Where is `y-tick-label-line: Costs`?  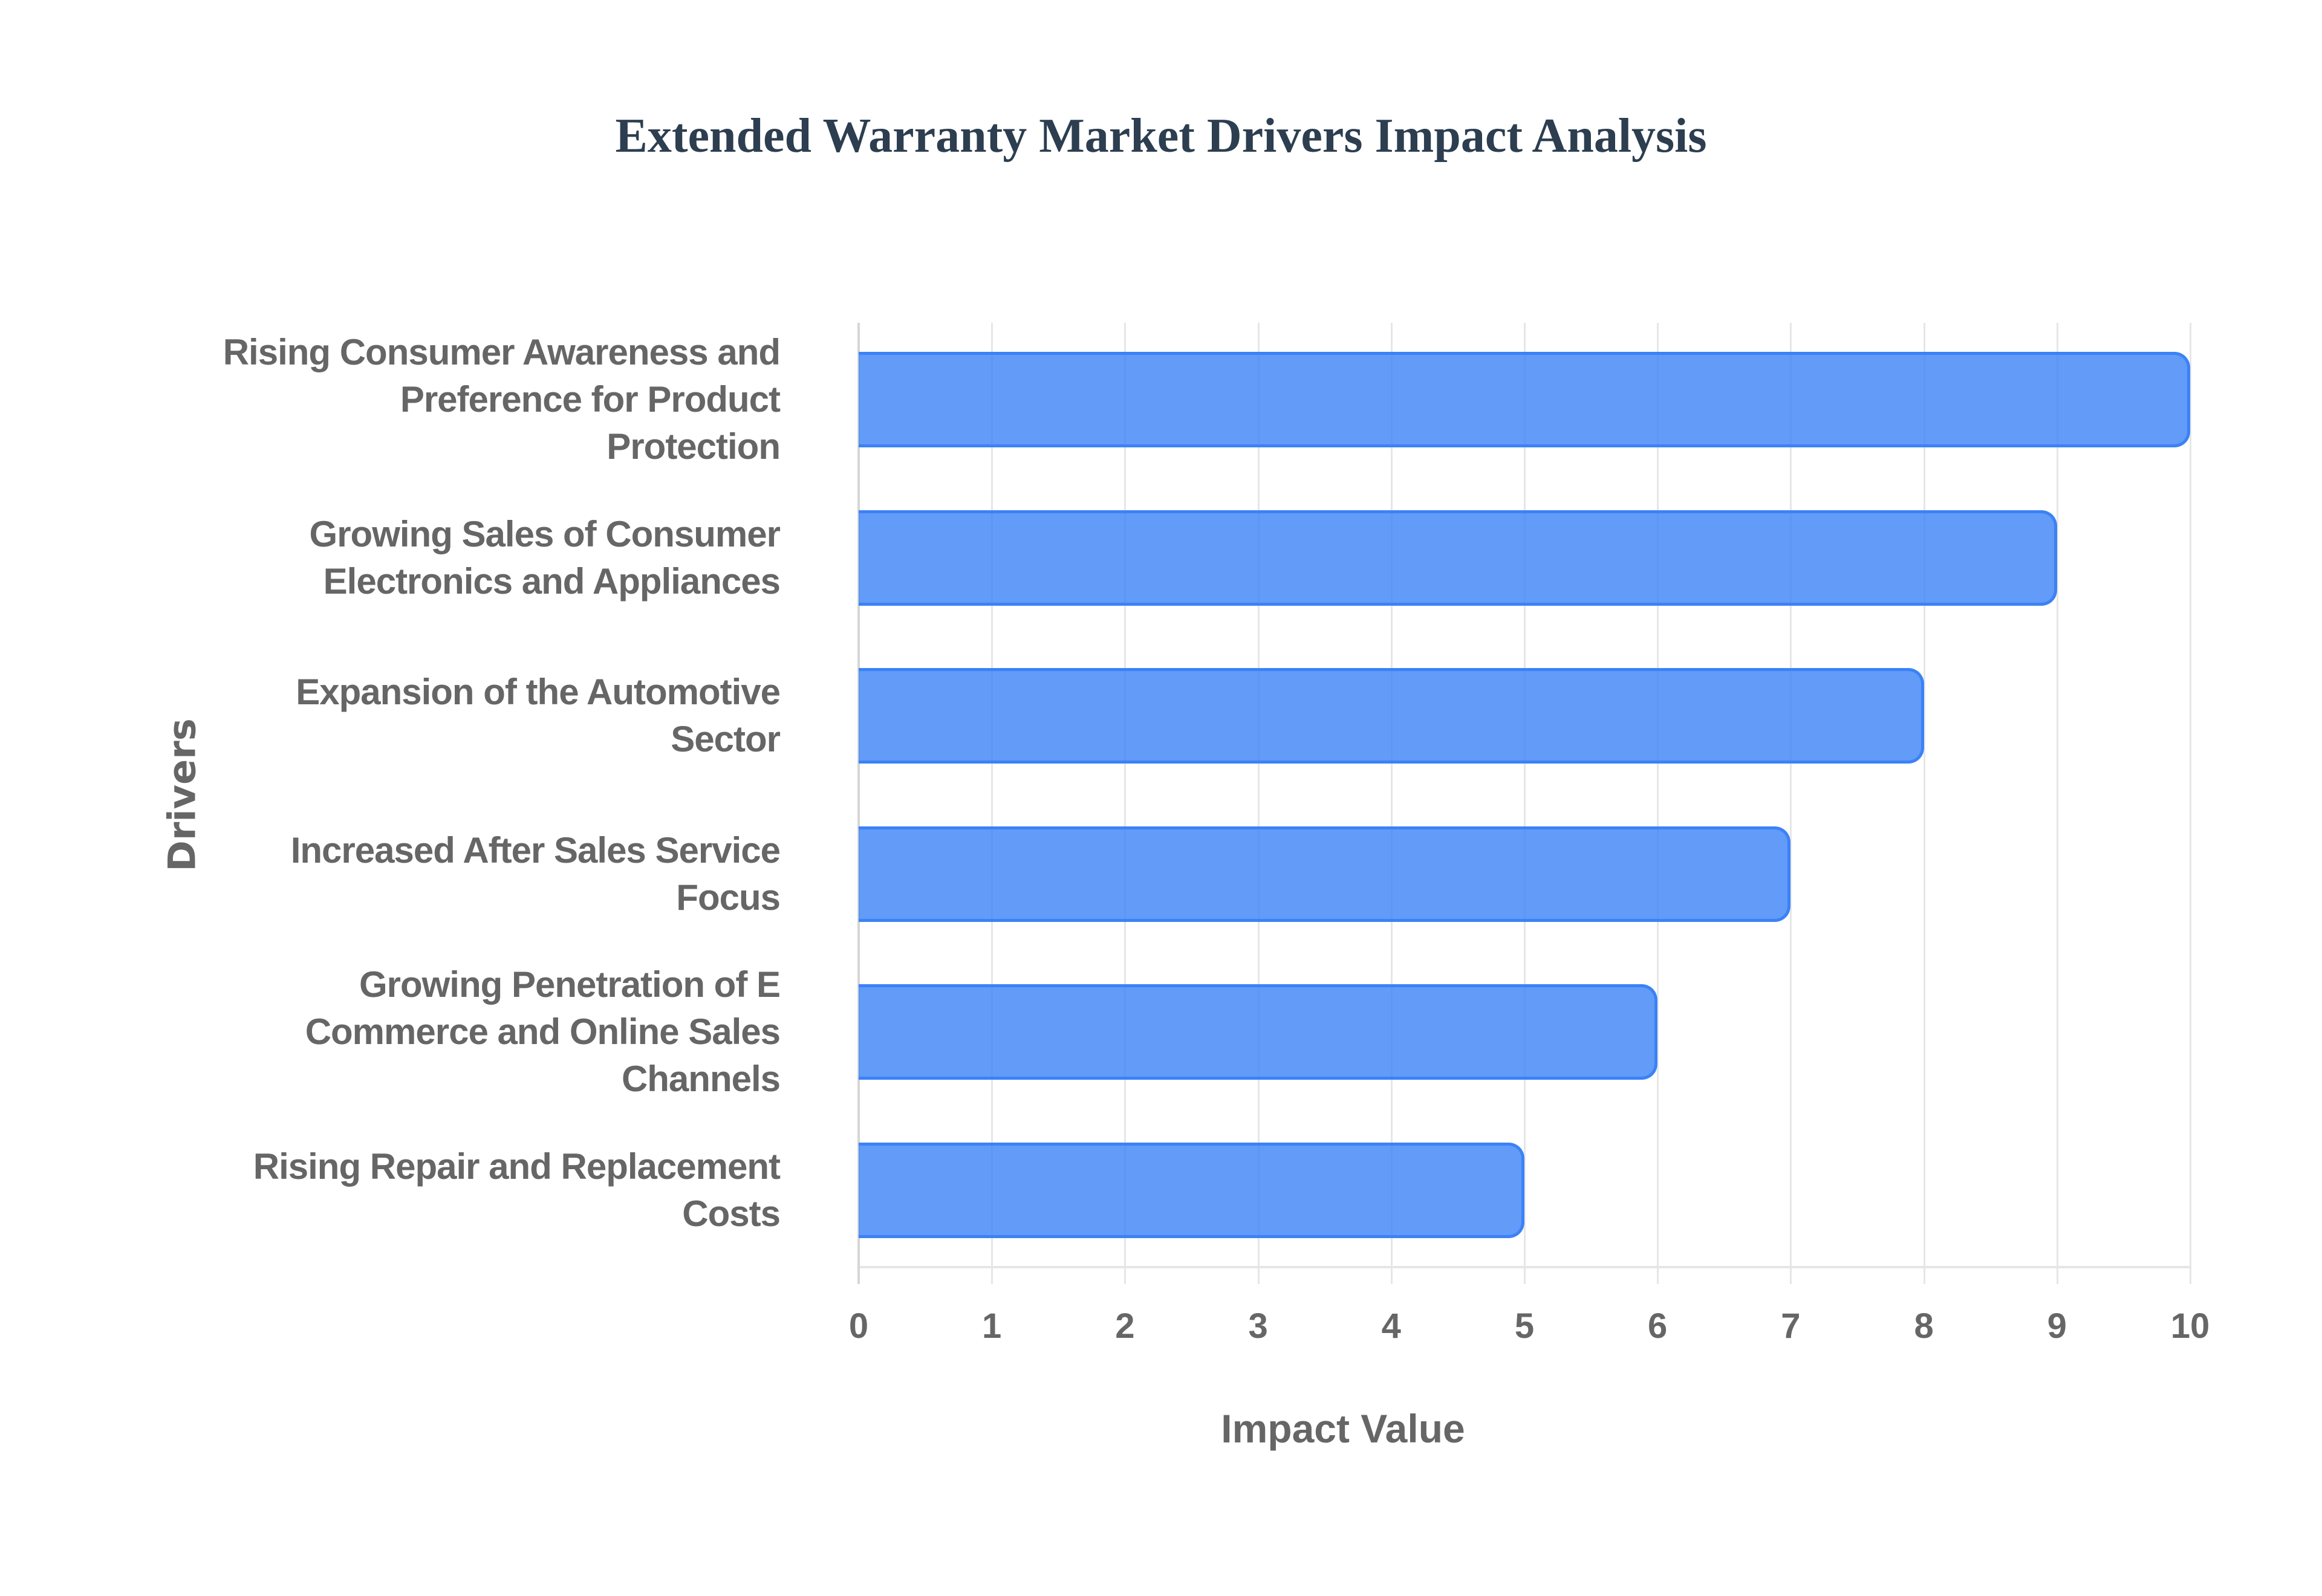
y-tick-label-line: Costs is located at coordinates (731, 1213).